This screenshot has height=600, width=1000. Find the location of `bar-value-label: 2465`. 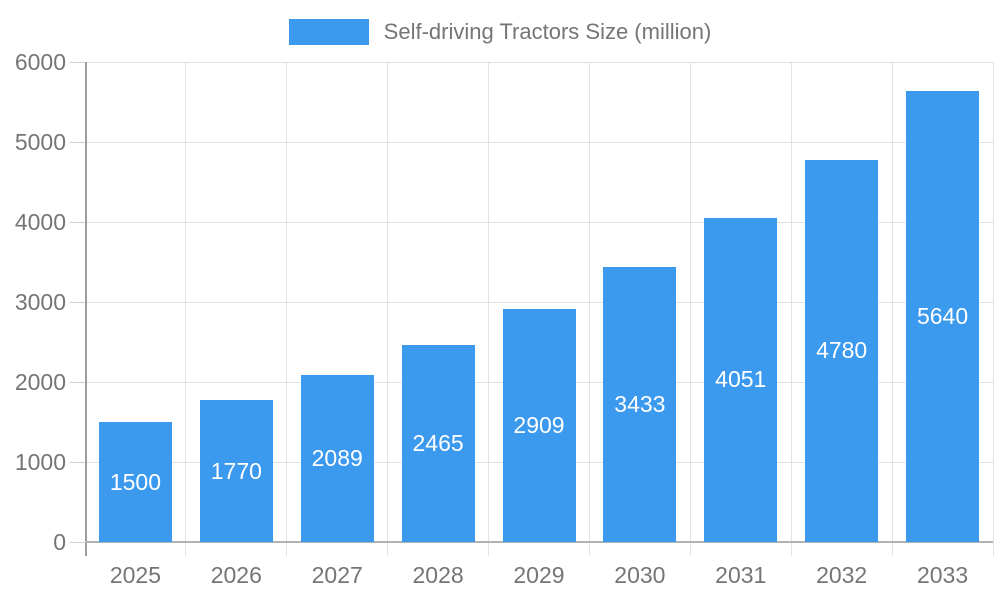

bar-value-label: 2465 is located at coordinates (438, 442).